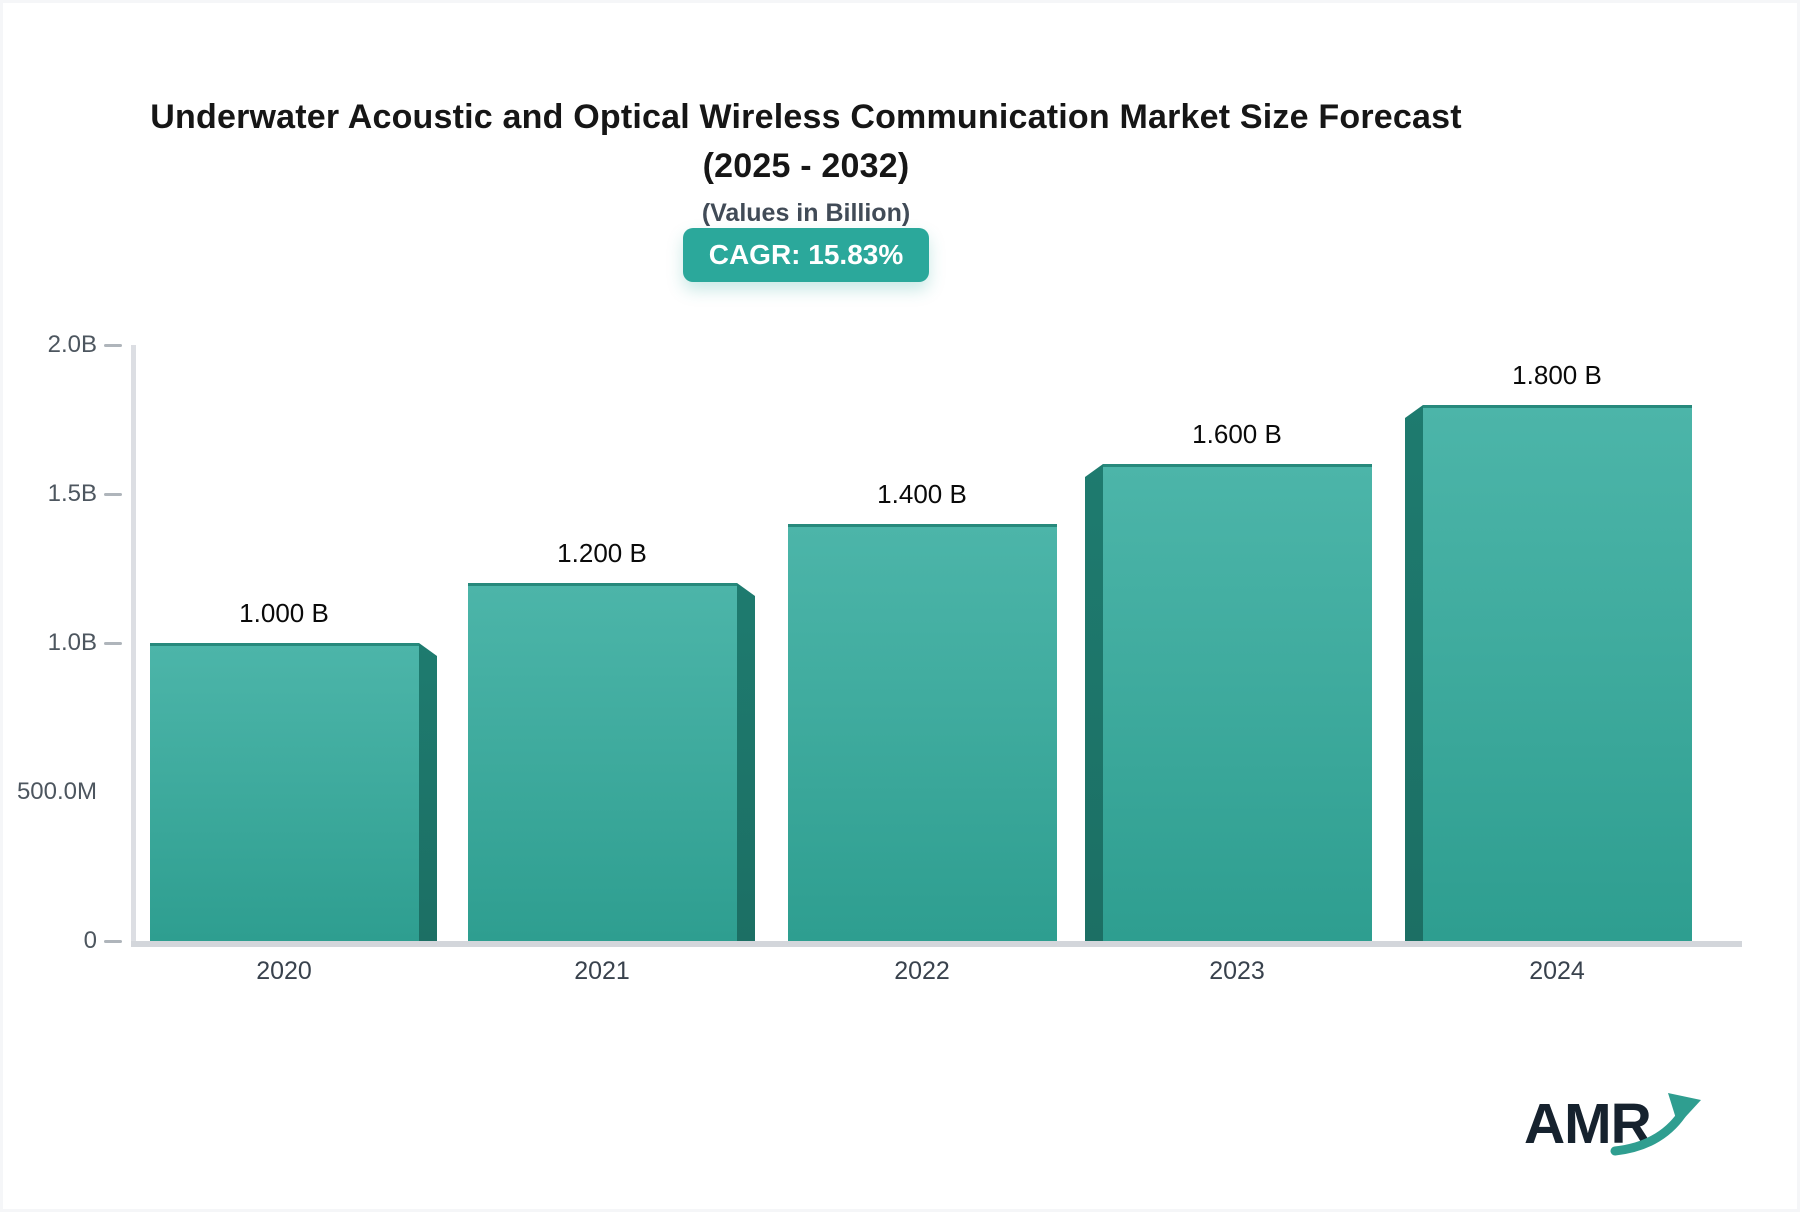 The height and width of the screenshot is (1212, 1800). Describe the element at coordinates (1237, 434) in the screenshot. I see `bar-value-label: 1.600 B` at that location.